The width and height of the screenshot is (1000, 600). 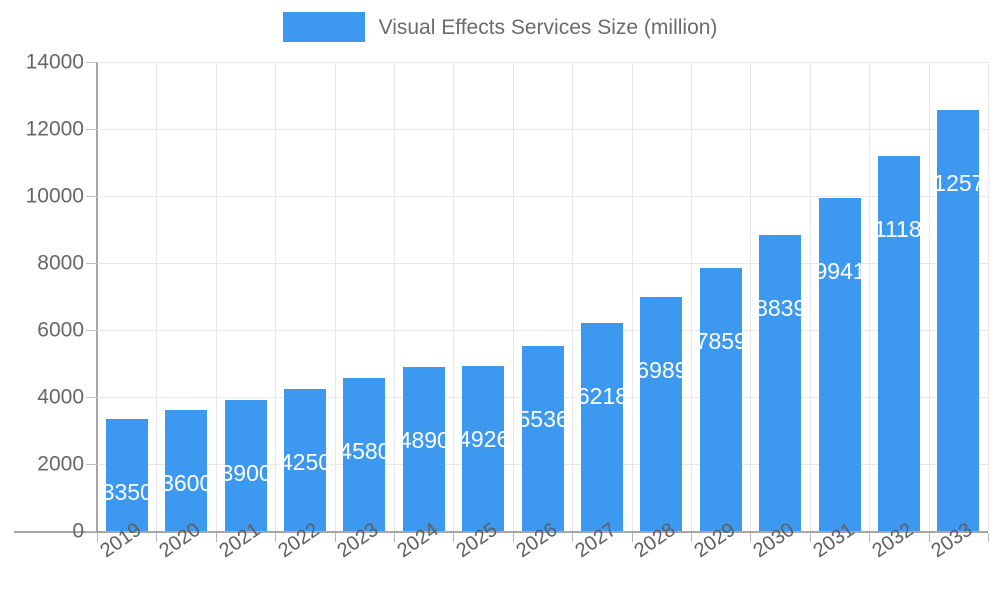 I want to click on y-tick-label: 14000, so click(x=54, y=62).